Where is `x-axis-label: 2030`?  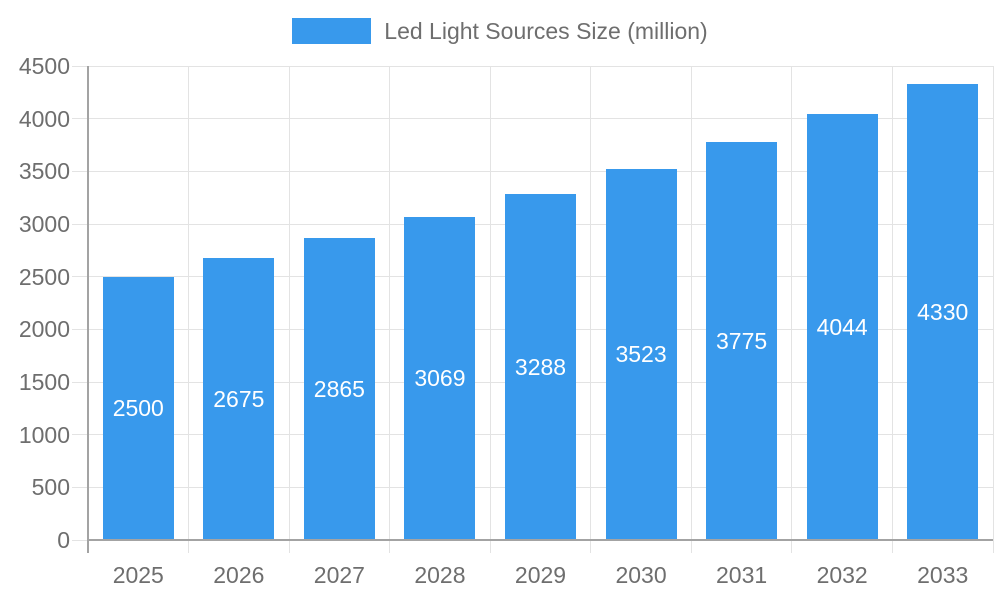 x-axis-label: 2030 is located at coordinates (641, 575).